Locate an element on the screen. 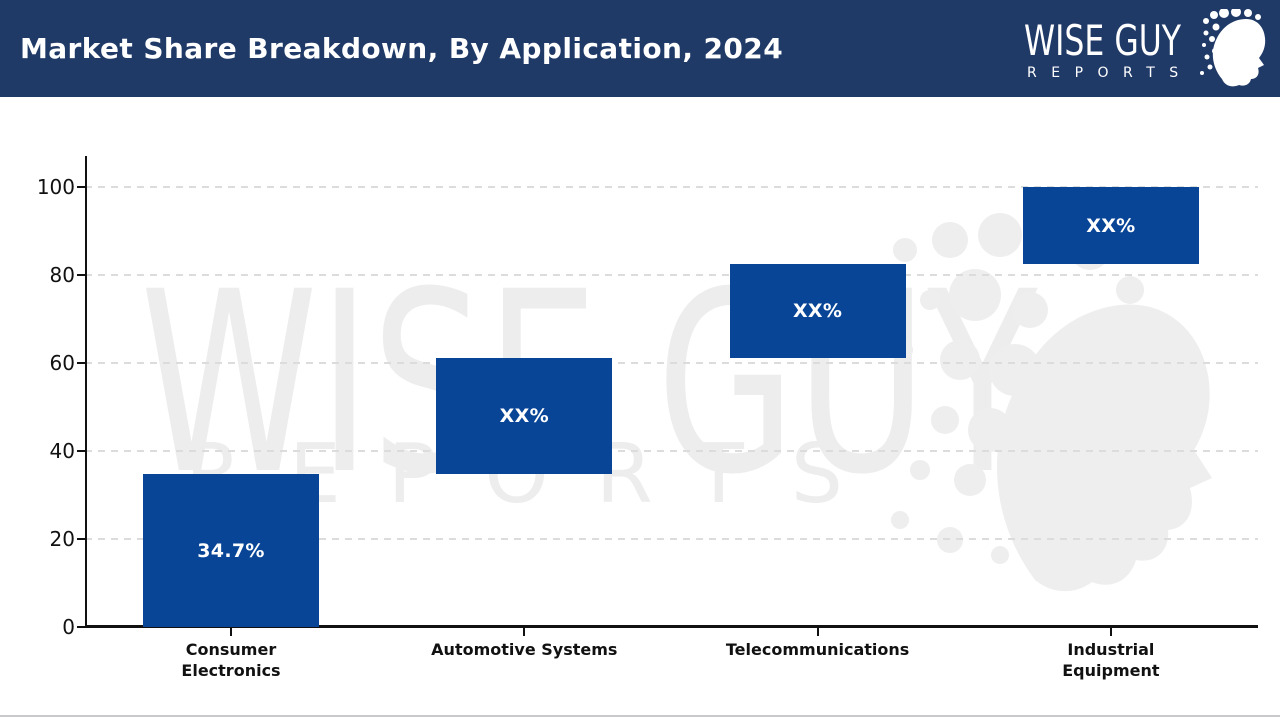 The width and height of the screenshot is (1280, 720). x-category-label-line: Industrial is located at coordinates (1111, 649).